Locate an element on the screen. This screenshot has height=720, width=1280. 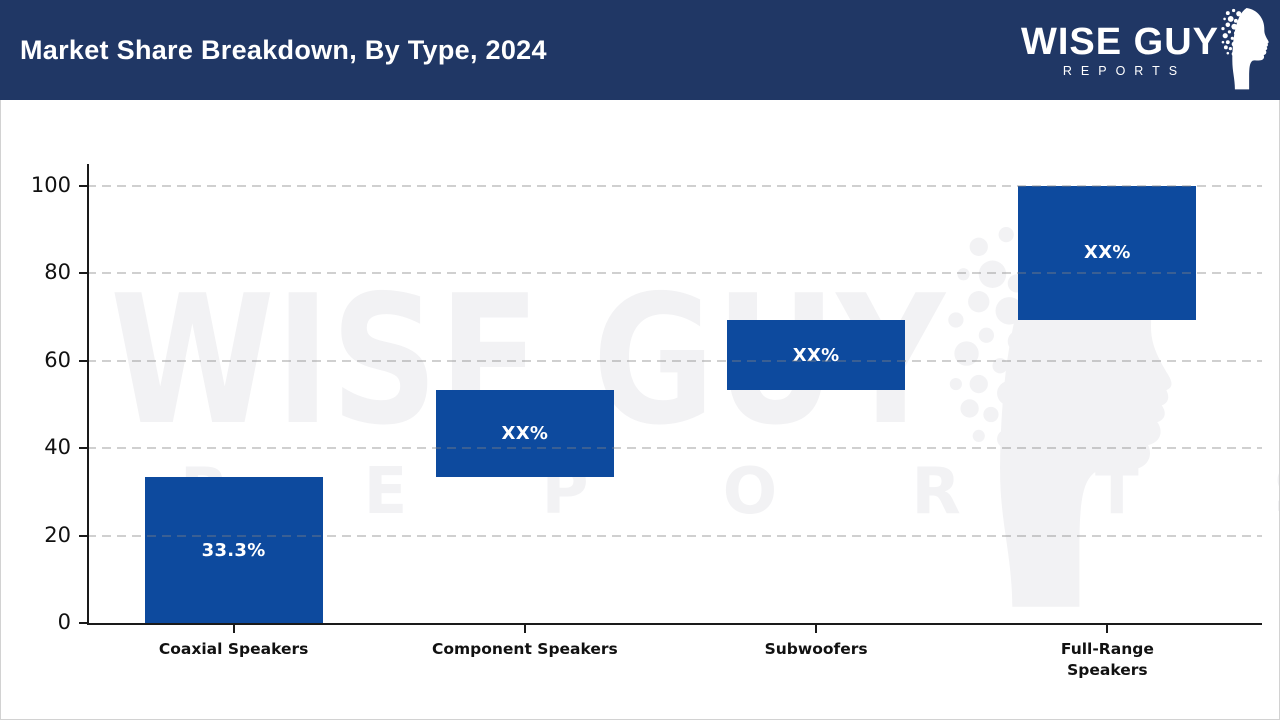
y-axis-spine is located at coordinates (88, 394).